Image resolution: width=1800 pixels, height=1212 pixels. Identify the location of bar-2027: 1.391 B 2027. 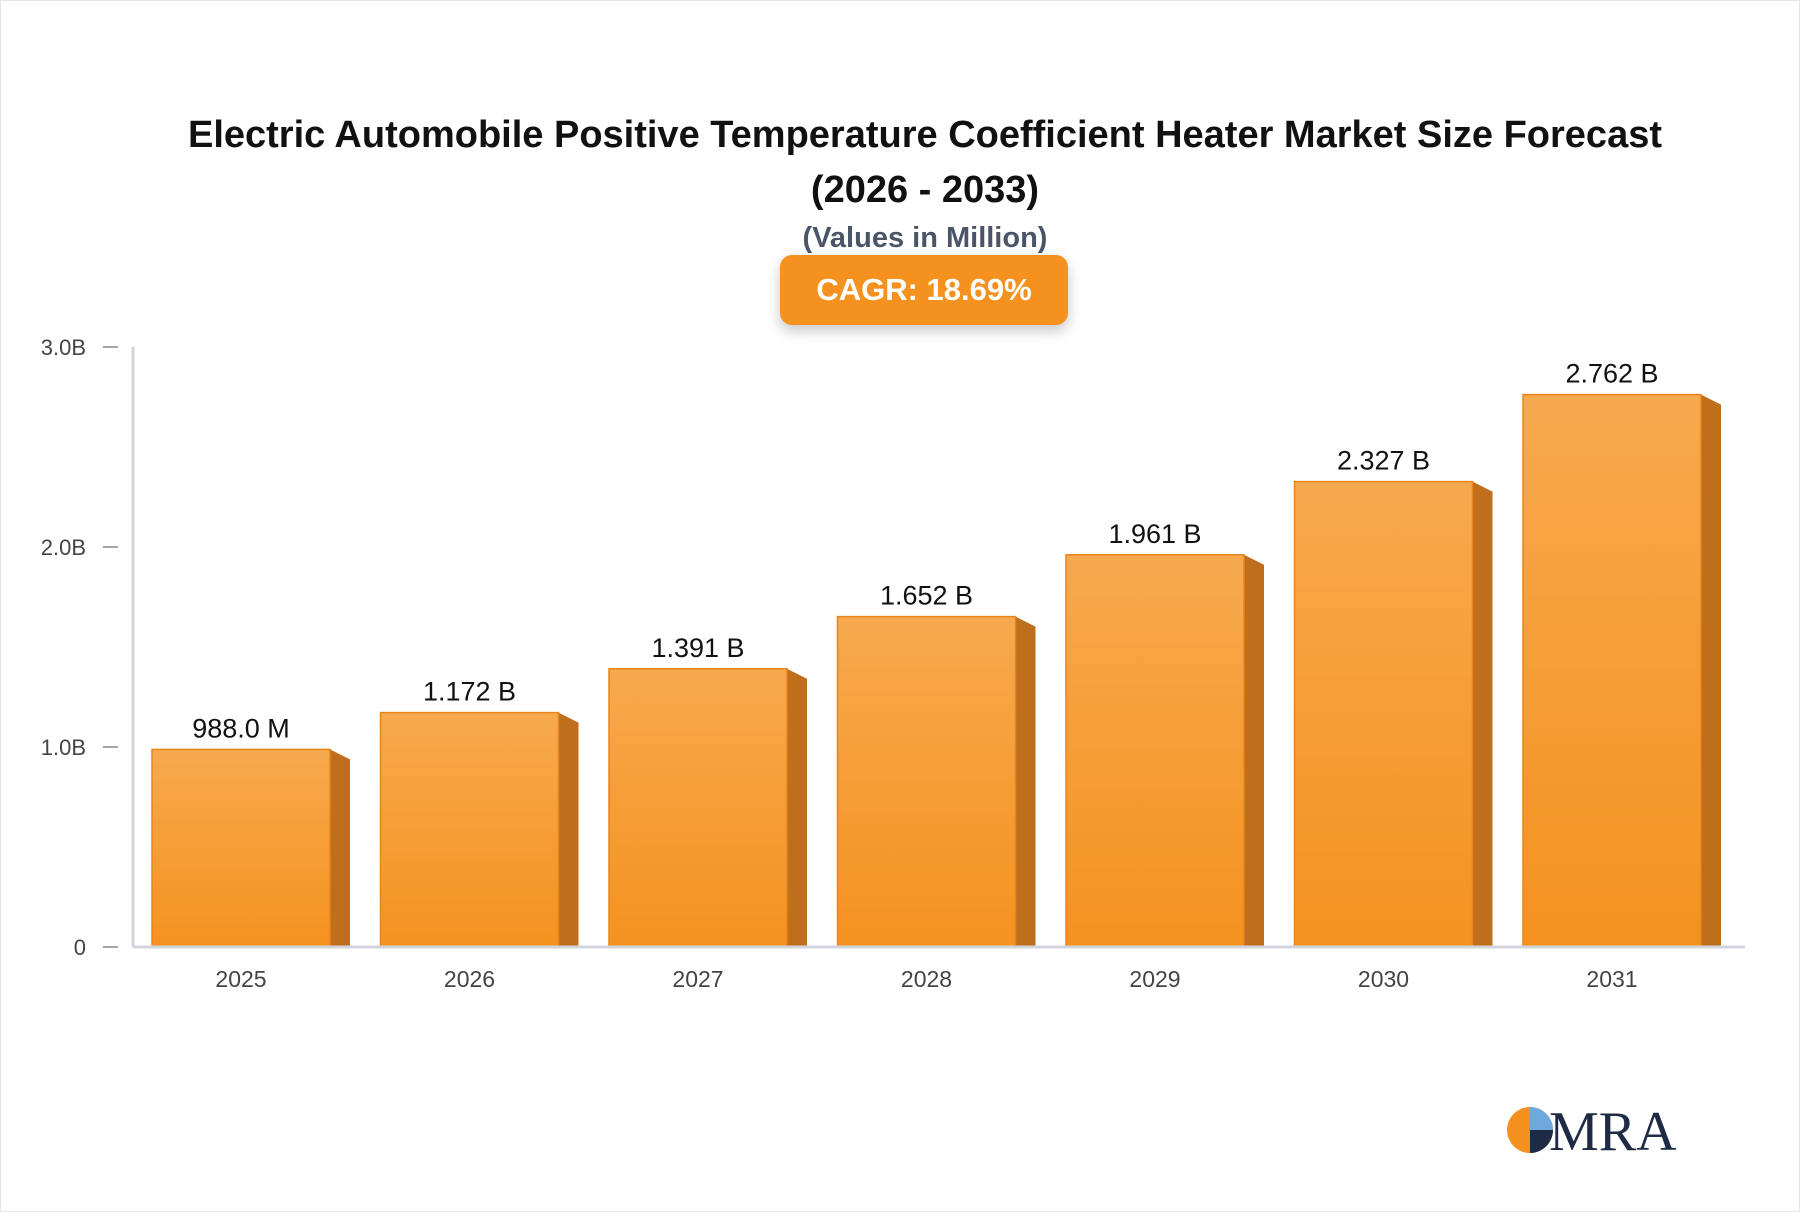
(707, 812).